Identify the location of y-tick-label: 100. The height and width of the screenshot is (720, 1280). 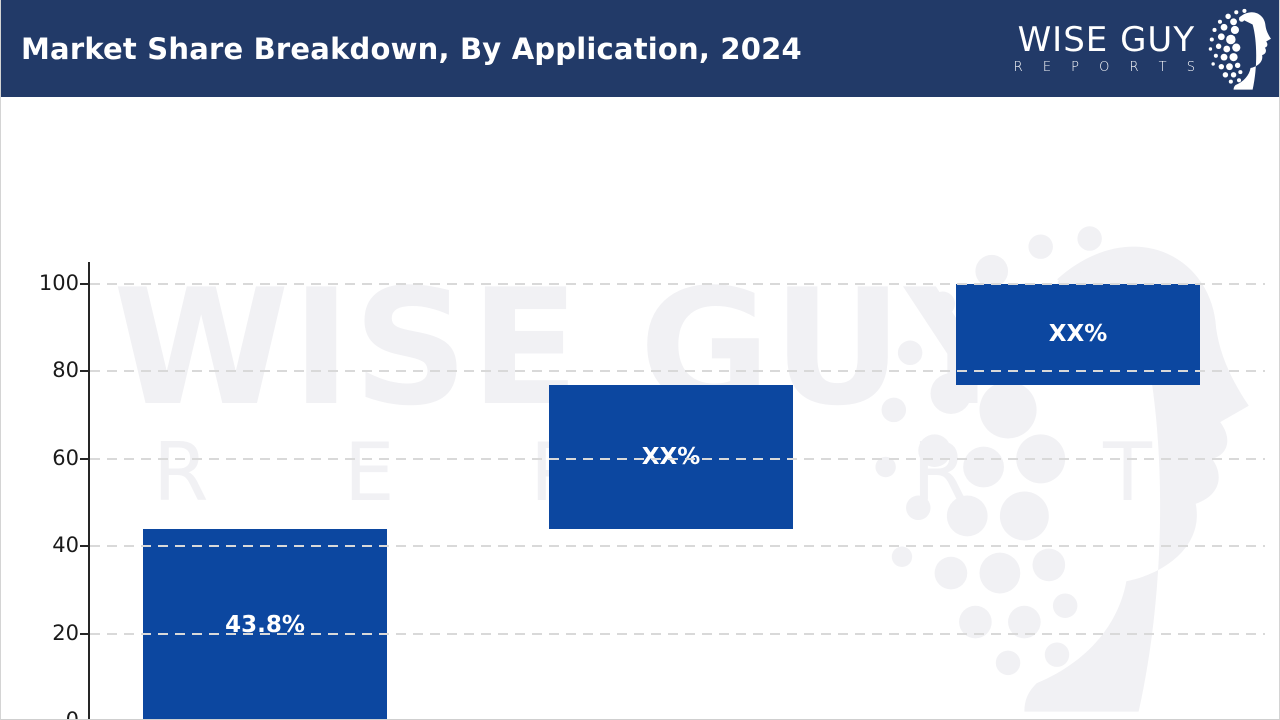
(58, 282).